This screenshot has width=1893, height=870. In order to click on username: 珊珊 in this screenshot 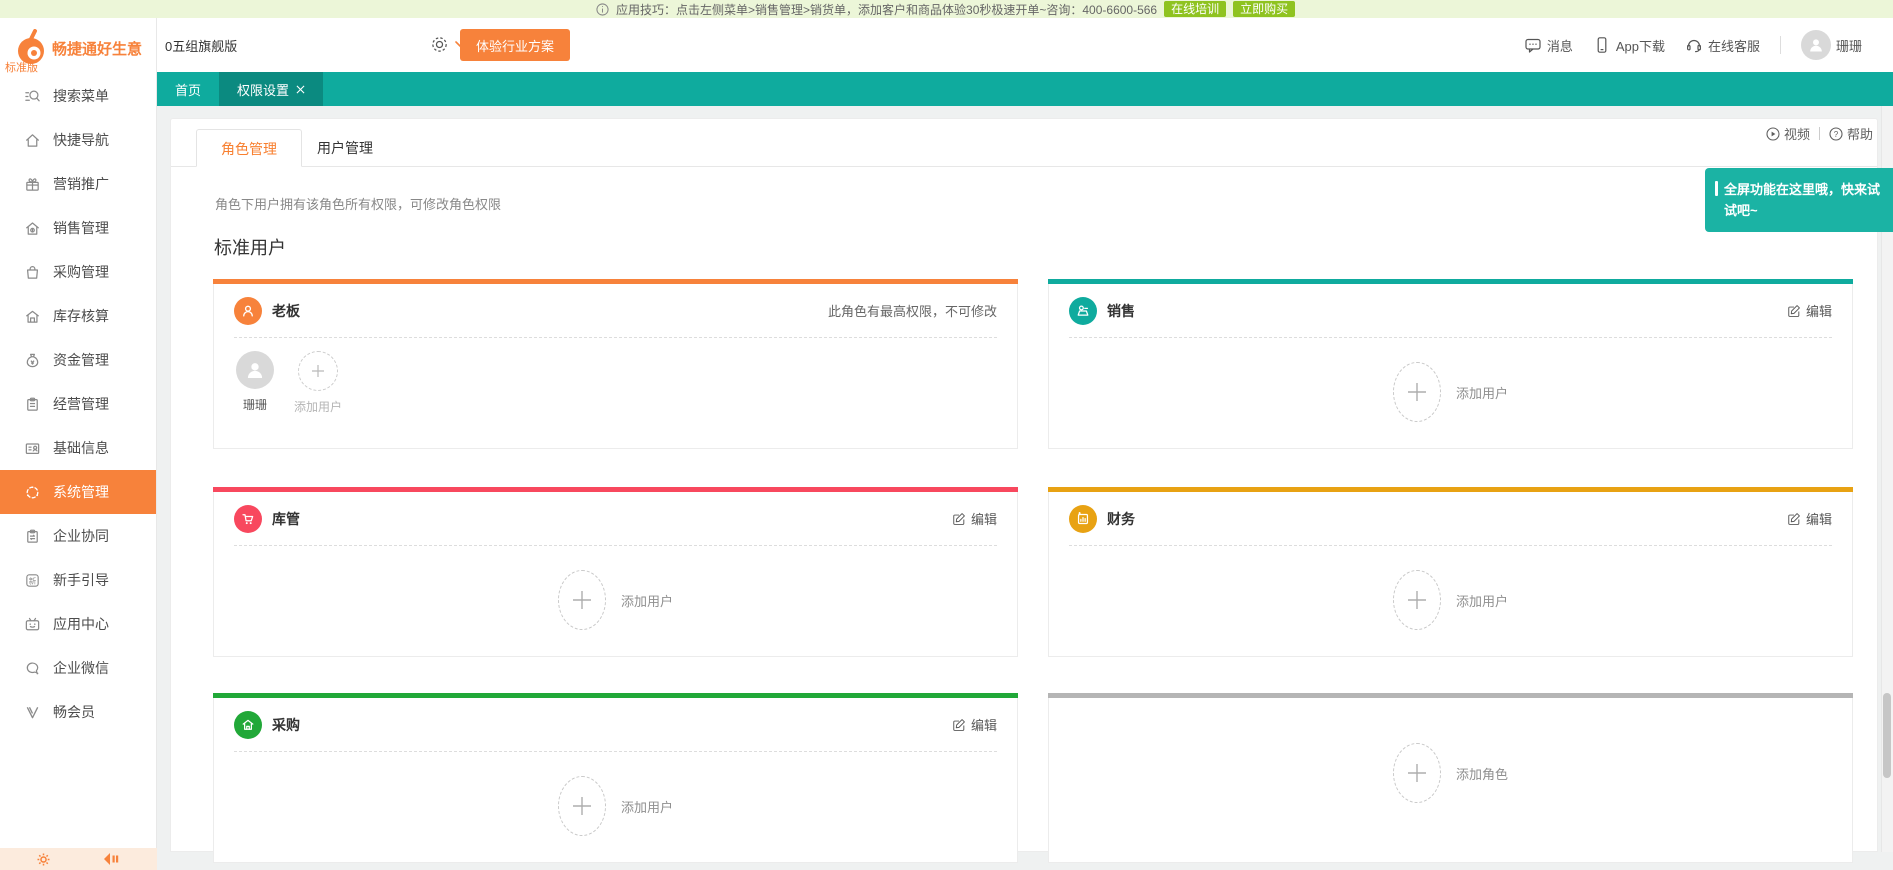, I will do `click(1848, 46)`.